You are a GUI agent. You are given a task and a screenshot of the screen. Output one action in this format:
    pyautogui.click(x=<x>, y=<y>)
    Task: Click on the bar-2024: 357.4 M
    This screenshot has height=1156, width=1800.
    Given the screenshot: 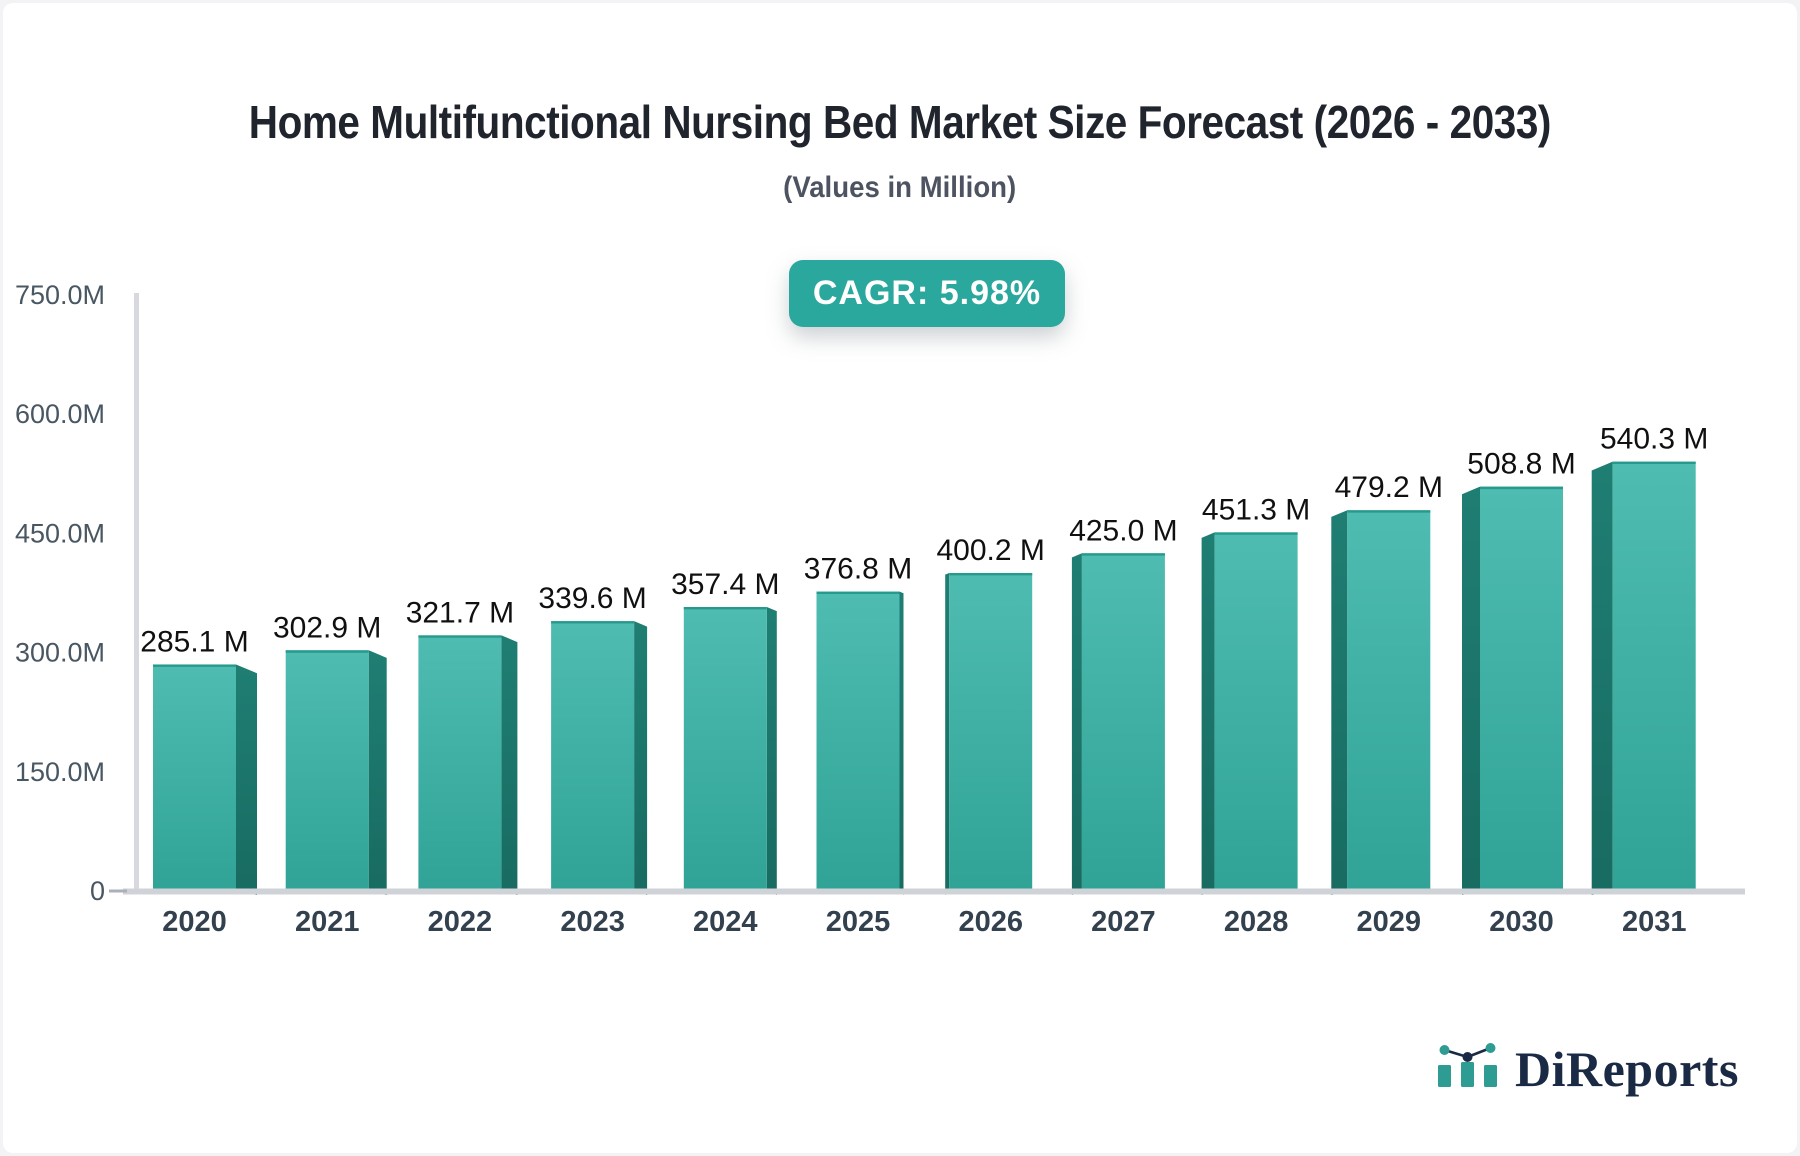 What is the action you would take?
    pyautogui.click(x=725, y=731)
    